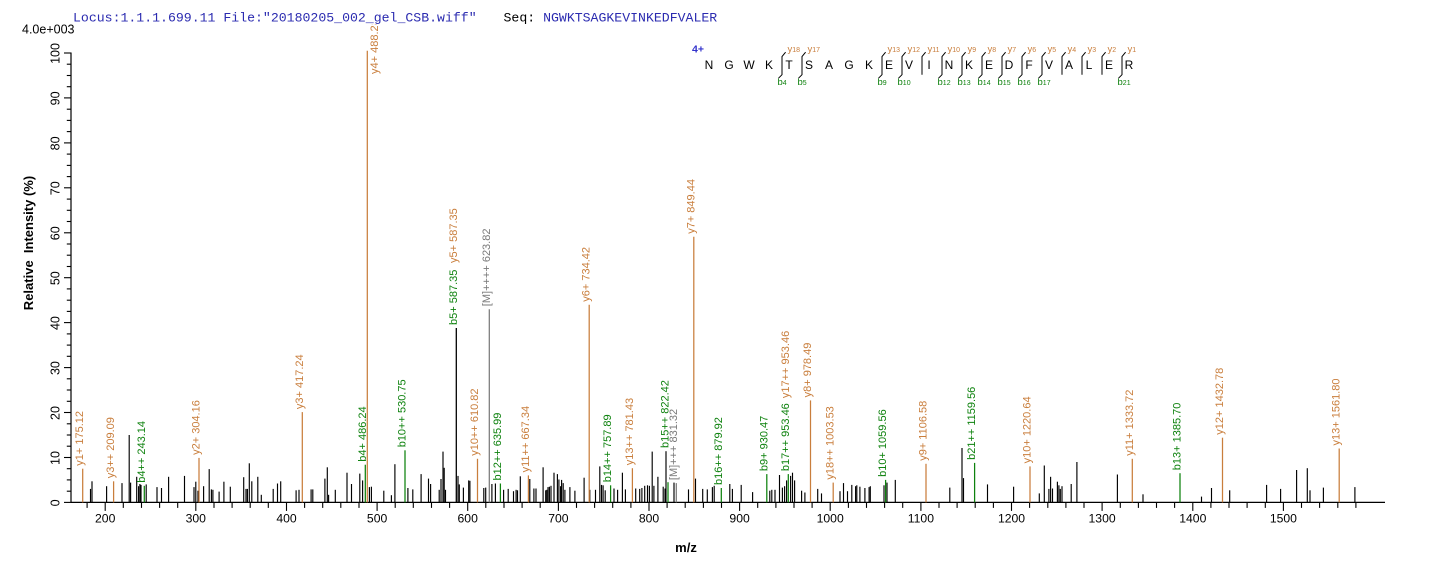 The width and height of the screenshot is (1436, 562). What do you see at coordinates (1124, 82) in the screenshot?
I see `svg-text: b21` at bounding box center [1124, 82].